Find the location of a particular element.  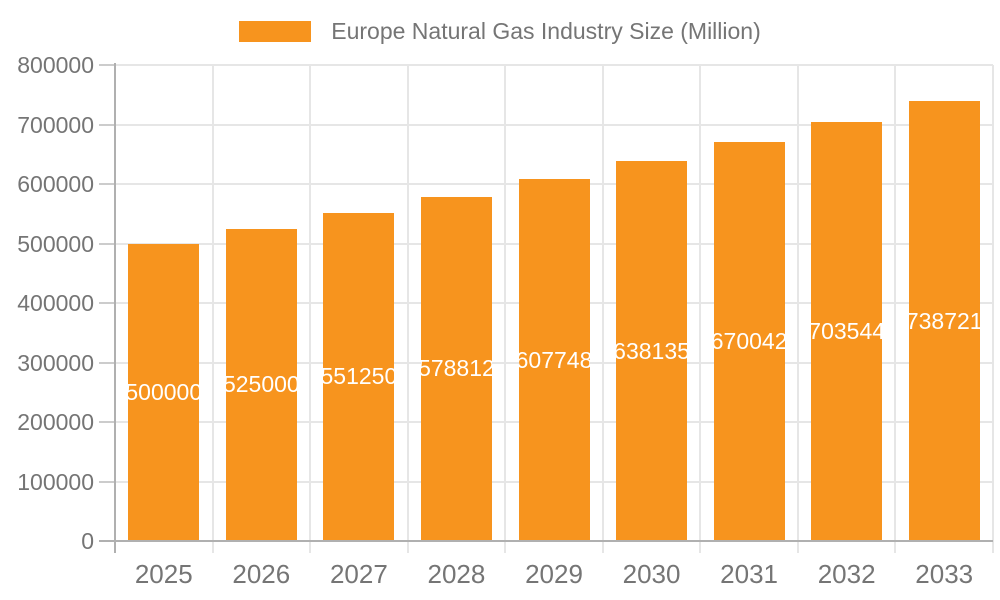

bar-value-label: 525000 is located at coordinates (261, 384).